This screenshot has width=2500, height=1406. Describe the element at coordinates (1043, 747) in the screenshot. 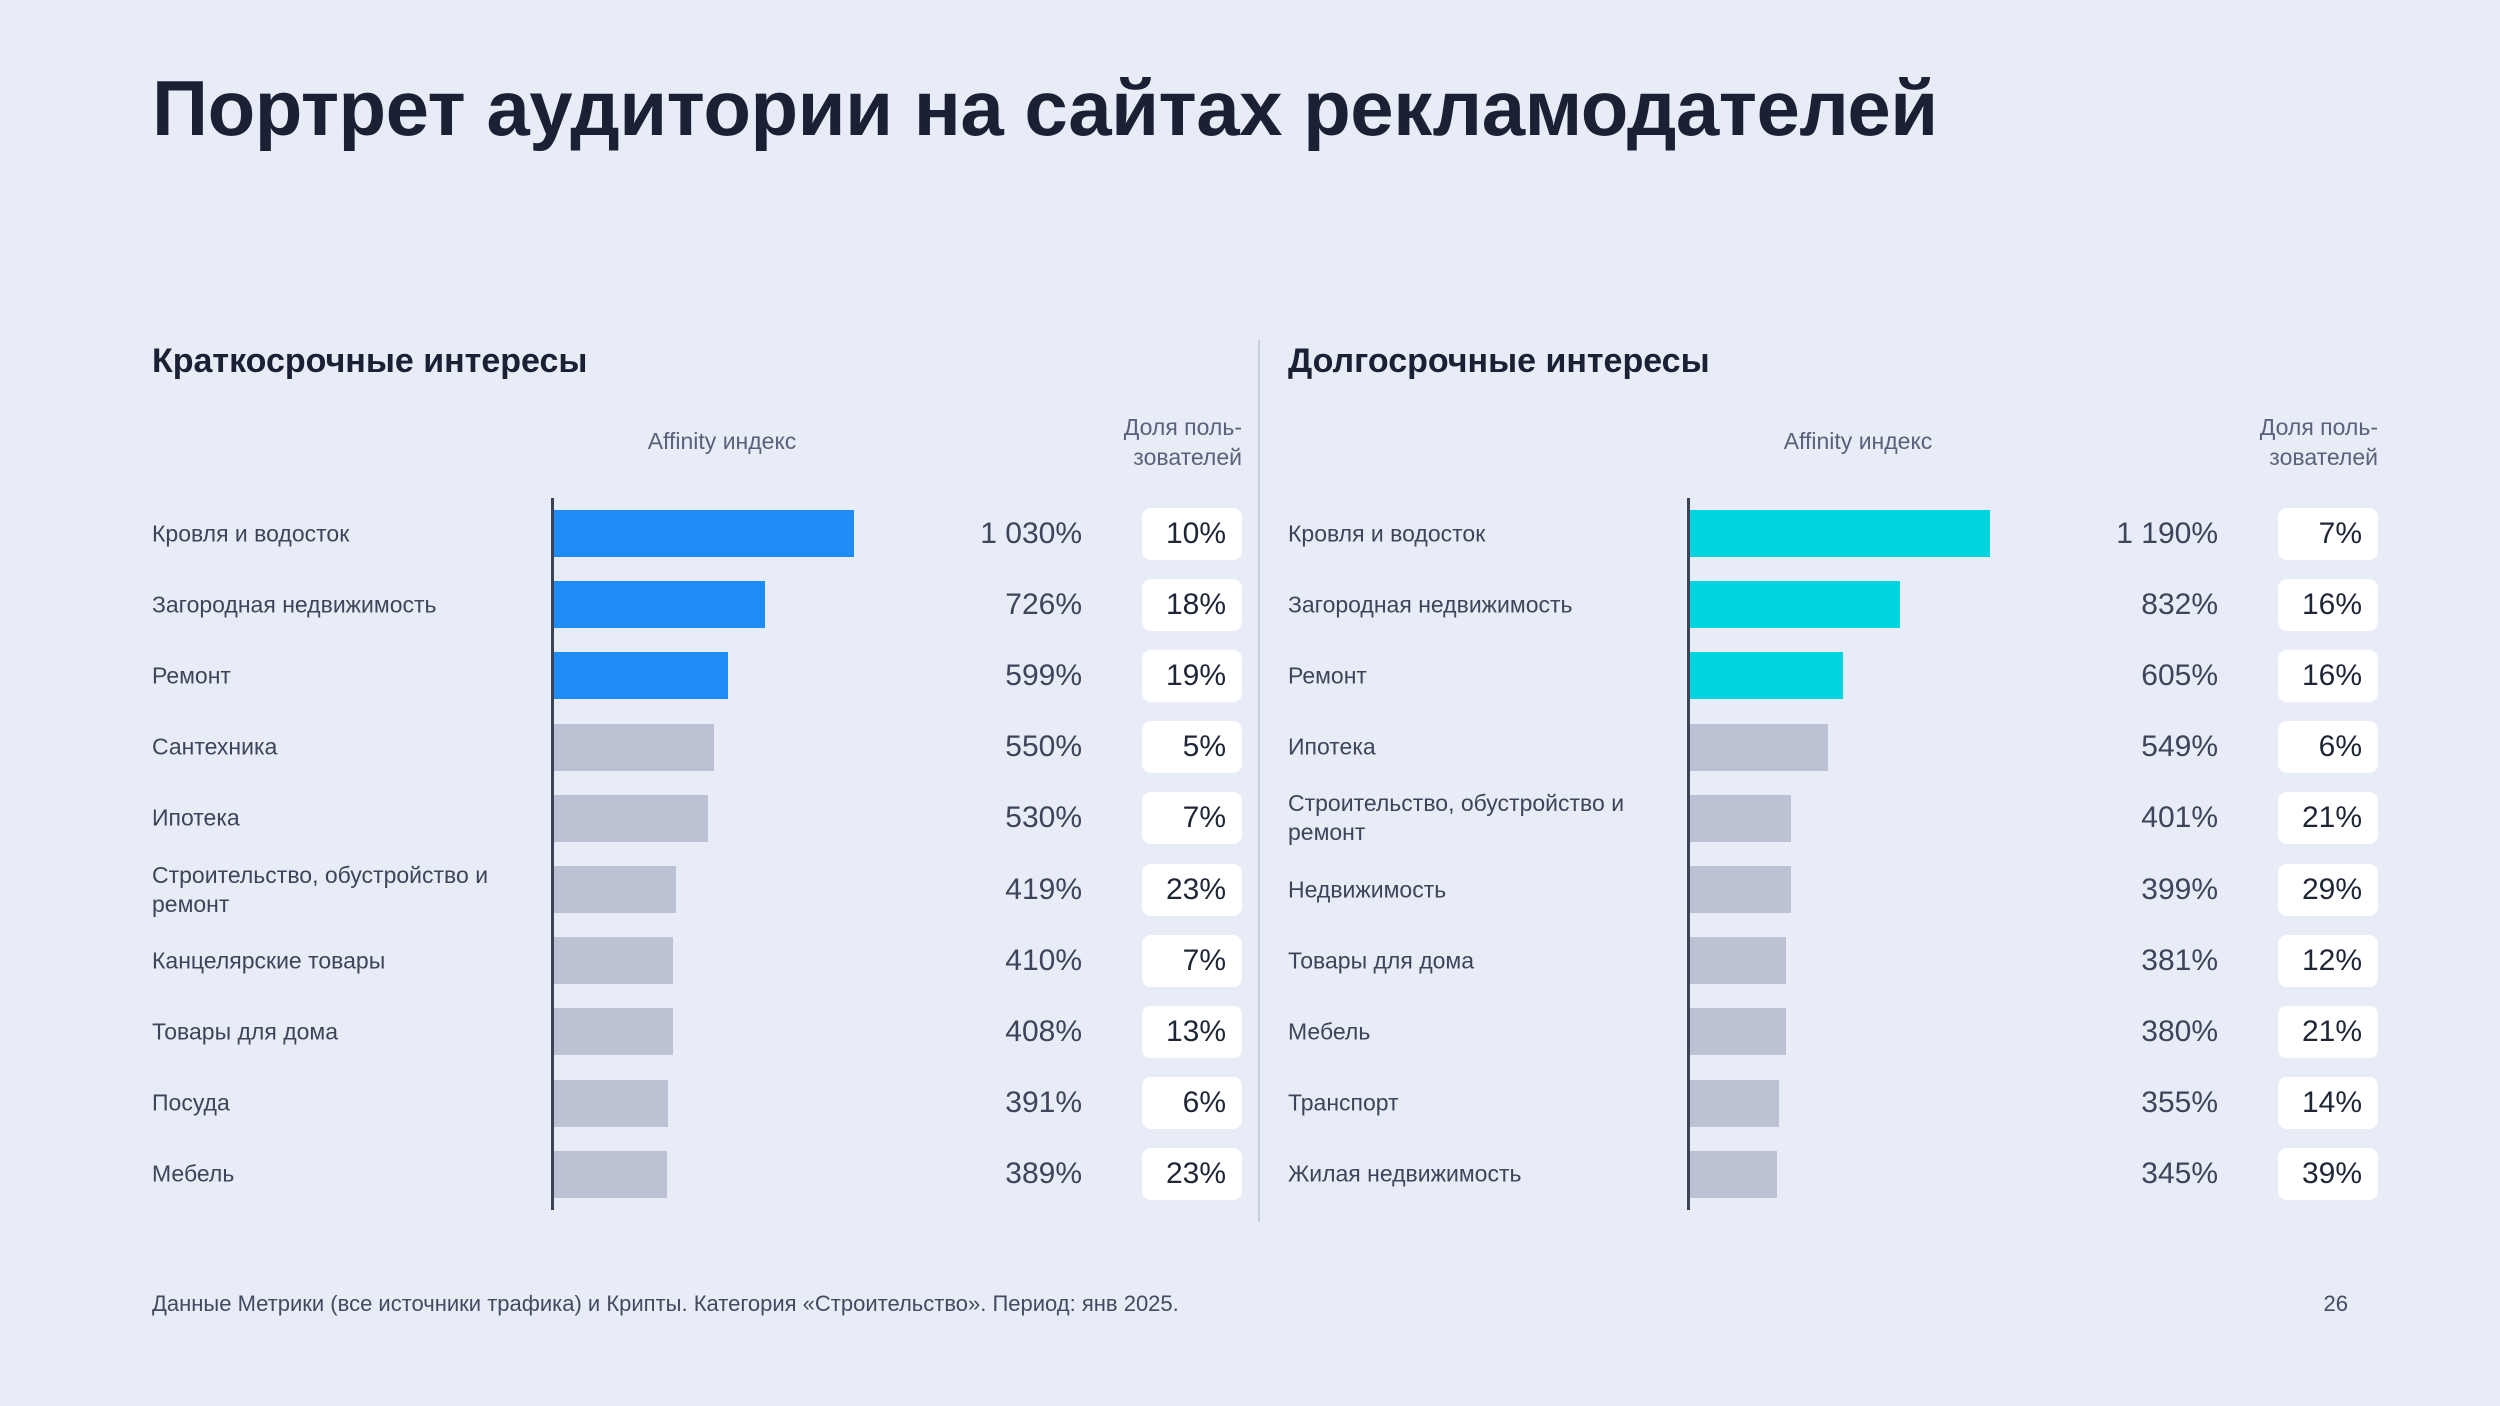

I see `row-affinity-value: 550%` at that location.